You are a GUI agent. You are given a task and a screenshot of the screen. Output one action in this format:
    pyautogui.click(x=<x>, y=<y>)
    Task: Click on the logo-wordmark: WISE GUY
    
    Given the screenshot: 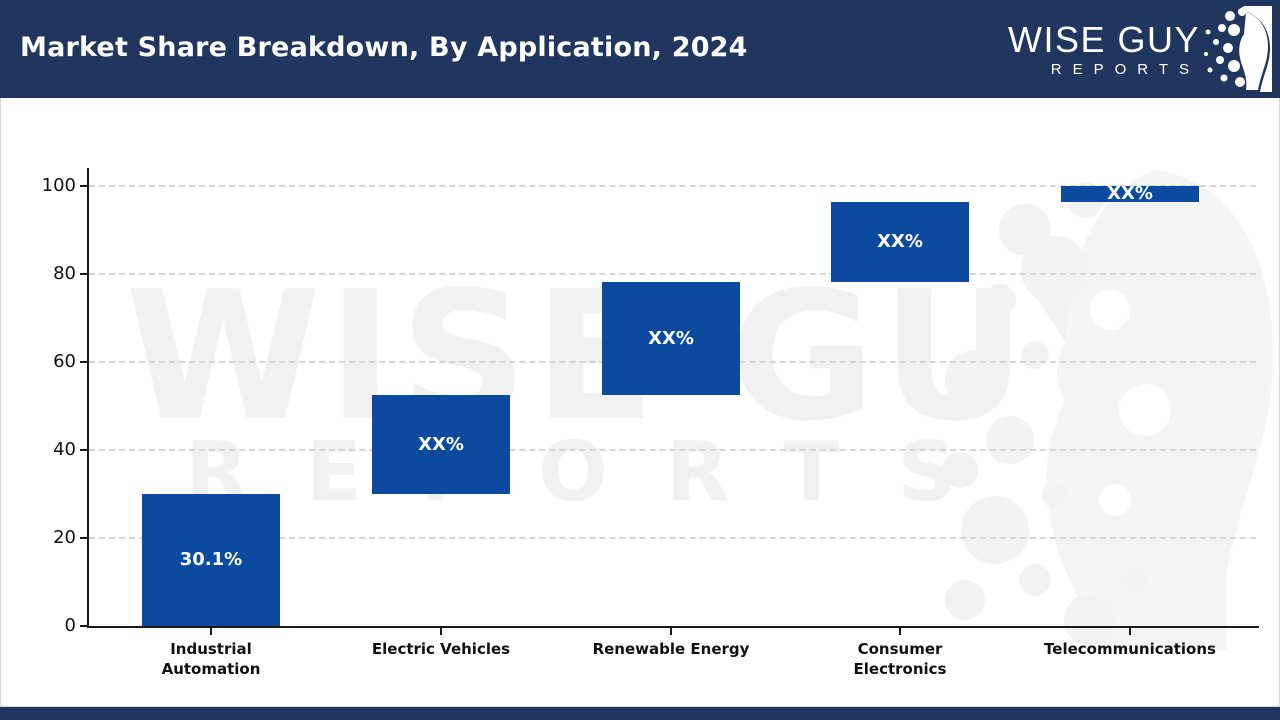 What is the action you would take?
    pyautogui.click(x=1103, y=39)
    